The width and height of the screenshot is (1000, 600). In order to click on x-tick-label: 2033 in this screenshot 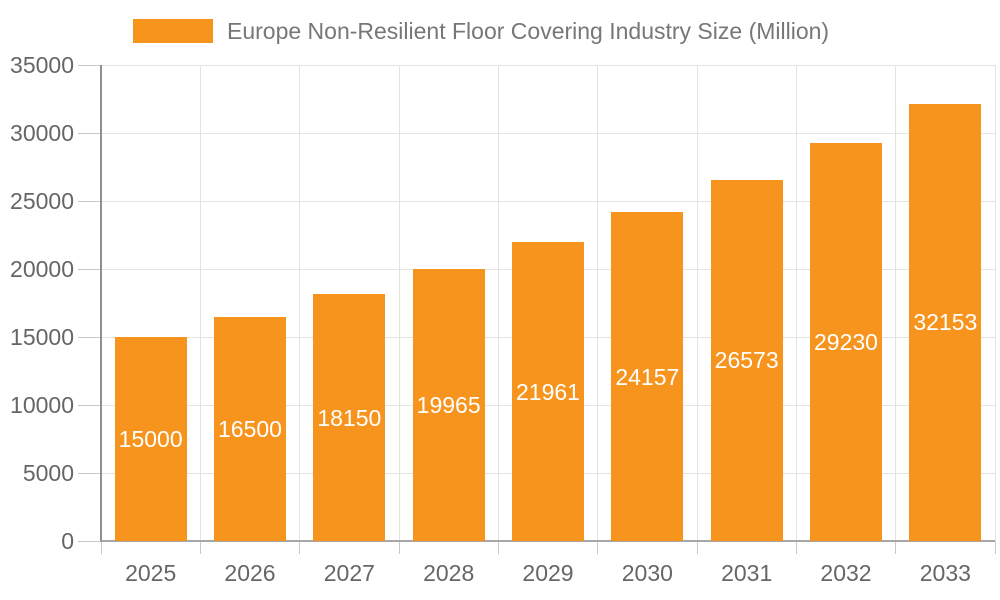, I will do `click(945, 573)`.